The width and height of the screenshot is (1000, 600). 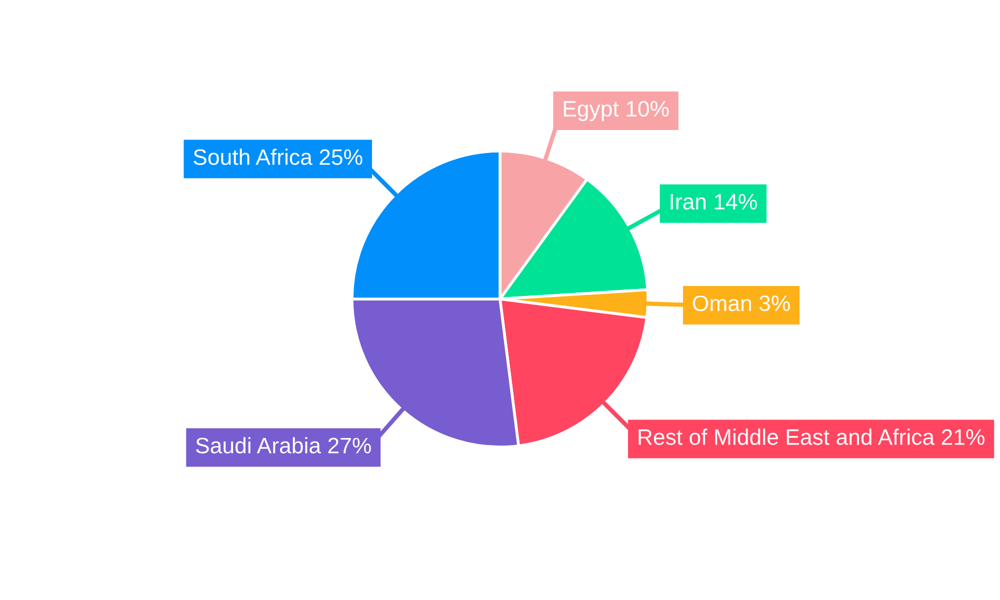 I want to click on slice-label: South Africa 25%, so click(x=278, y=156).